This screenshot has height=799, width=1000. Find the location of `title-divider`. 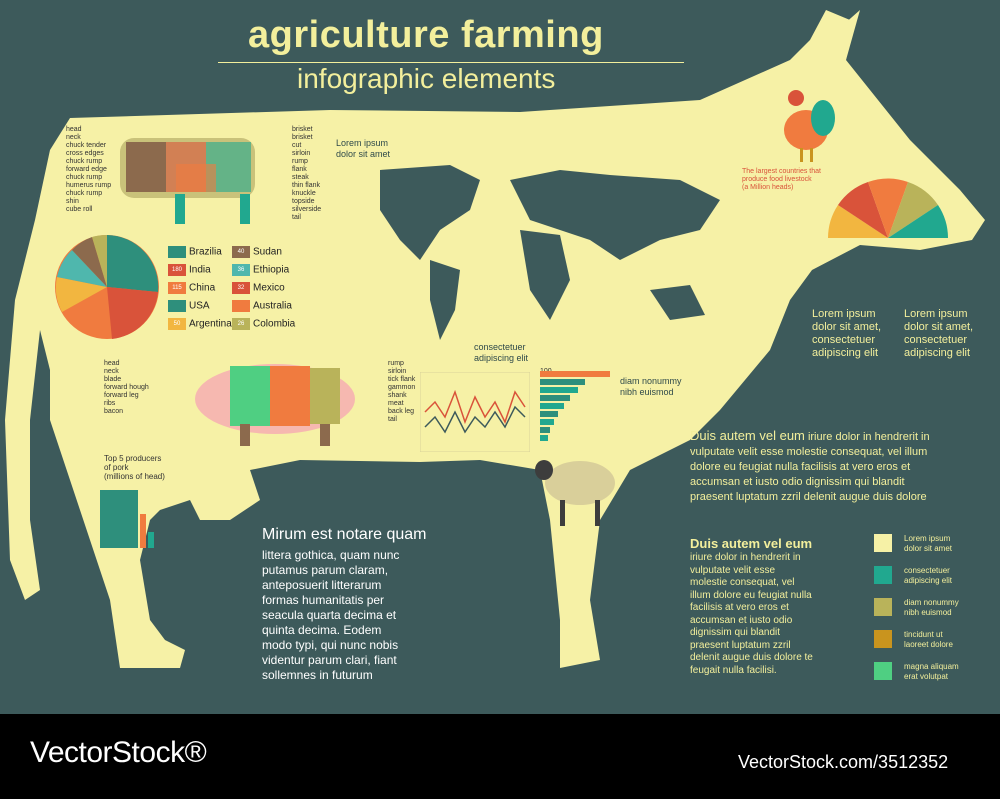

title-divider is located at coordinates (451, 62).